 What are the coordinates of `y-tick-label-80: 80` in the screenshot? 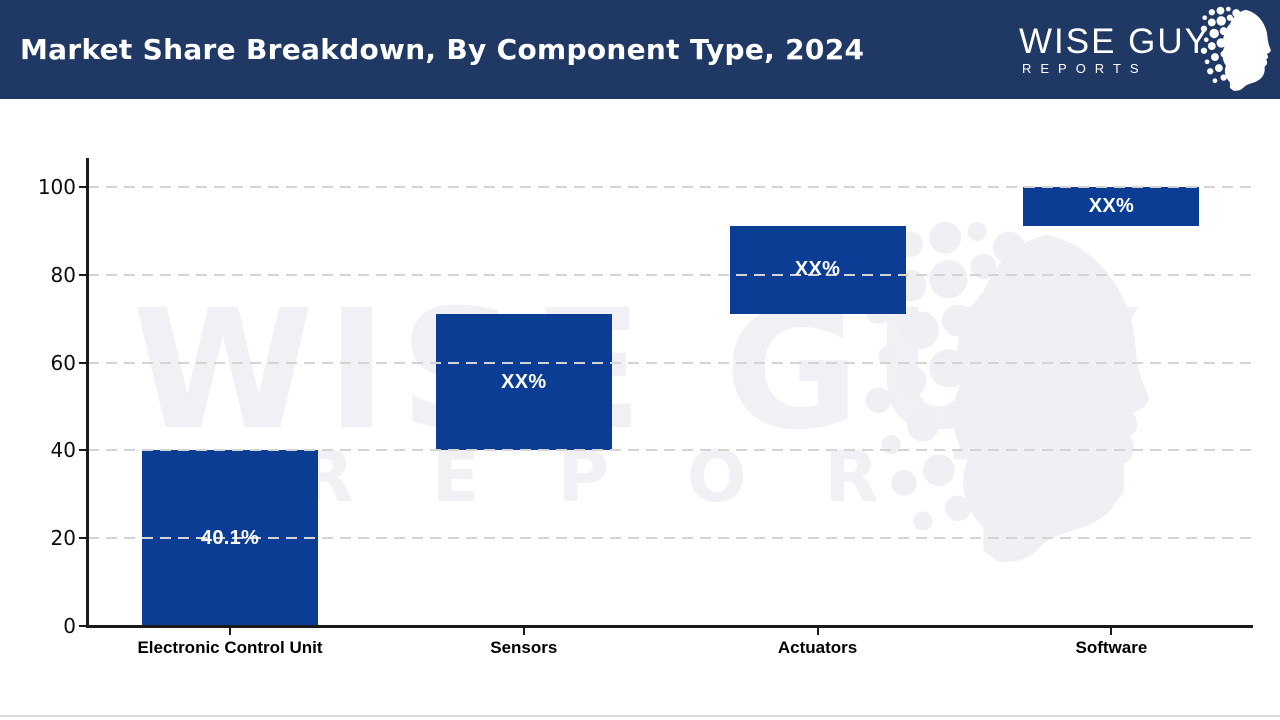 It's located at (63, 274).